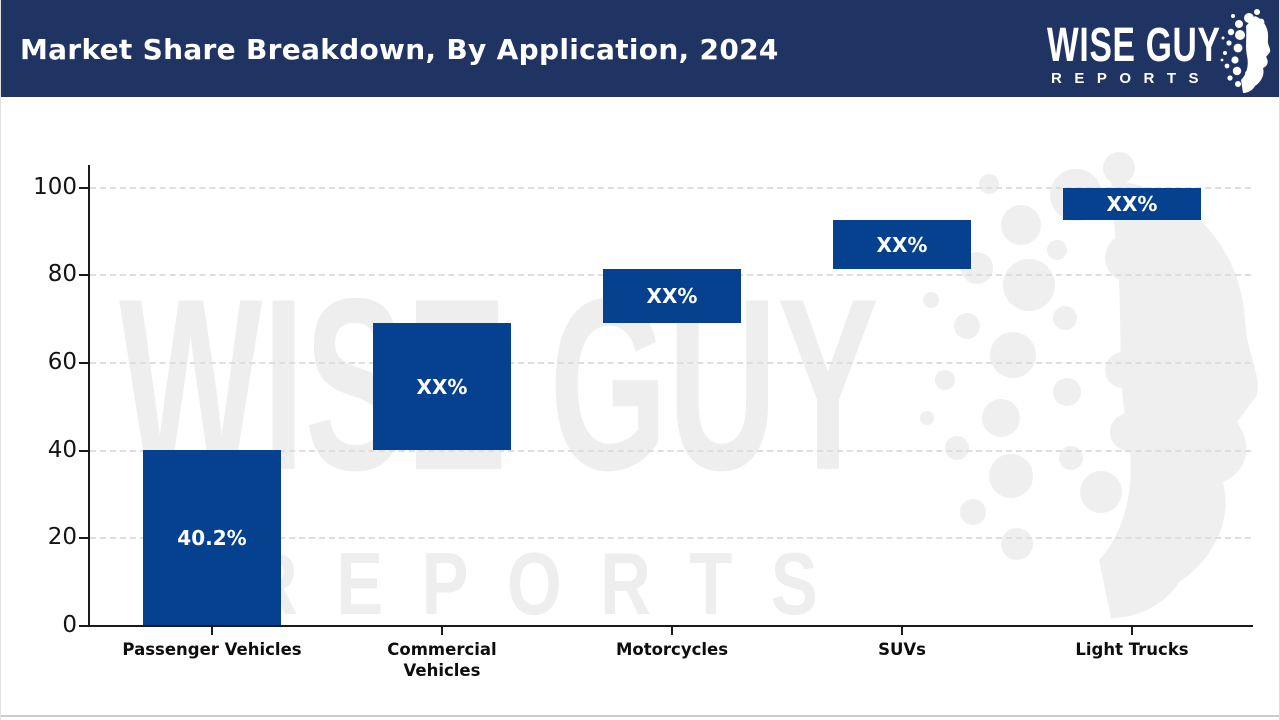  What do you see at coordinates (902, 631) in the screenshot?
I see `x-tick-suvs` at bounding box center [902, 631].